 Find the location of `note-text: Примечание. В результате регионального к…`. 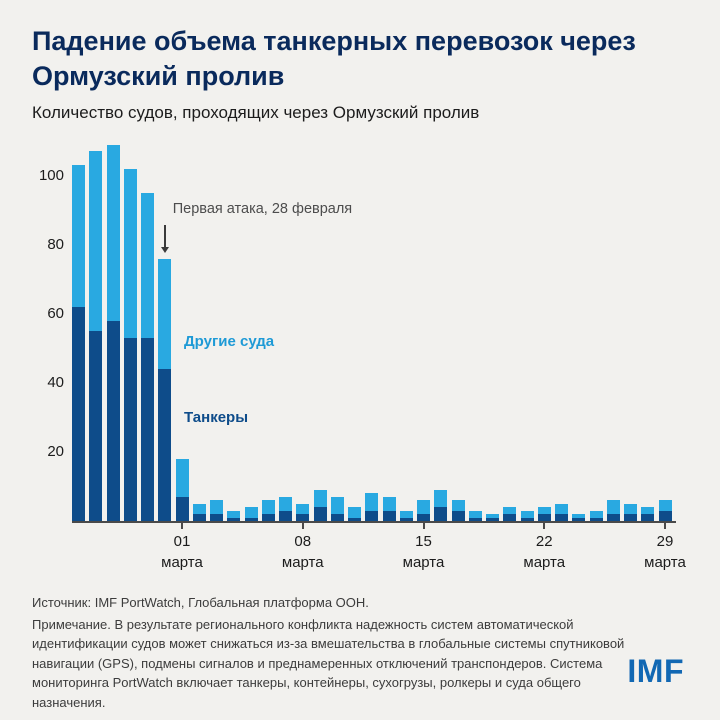

note-text: Примечание. В результате регионального к… is located at coordinates (328, 663).